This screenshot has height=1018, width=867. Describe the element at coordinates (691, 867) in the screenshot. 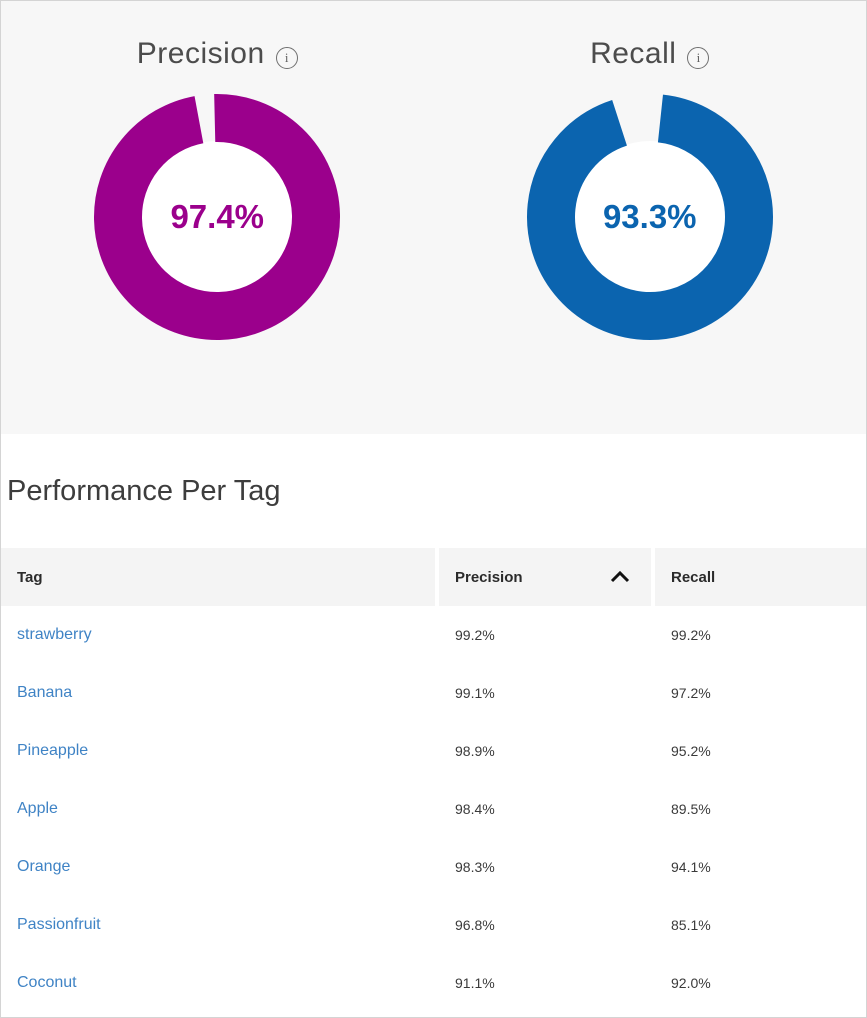

I see `recall-value: 94.1%` at that location.